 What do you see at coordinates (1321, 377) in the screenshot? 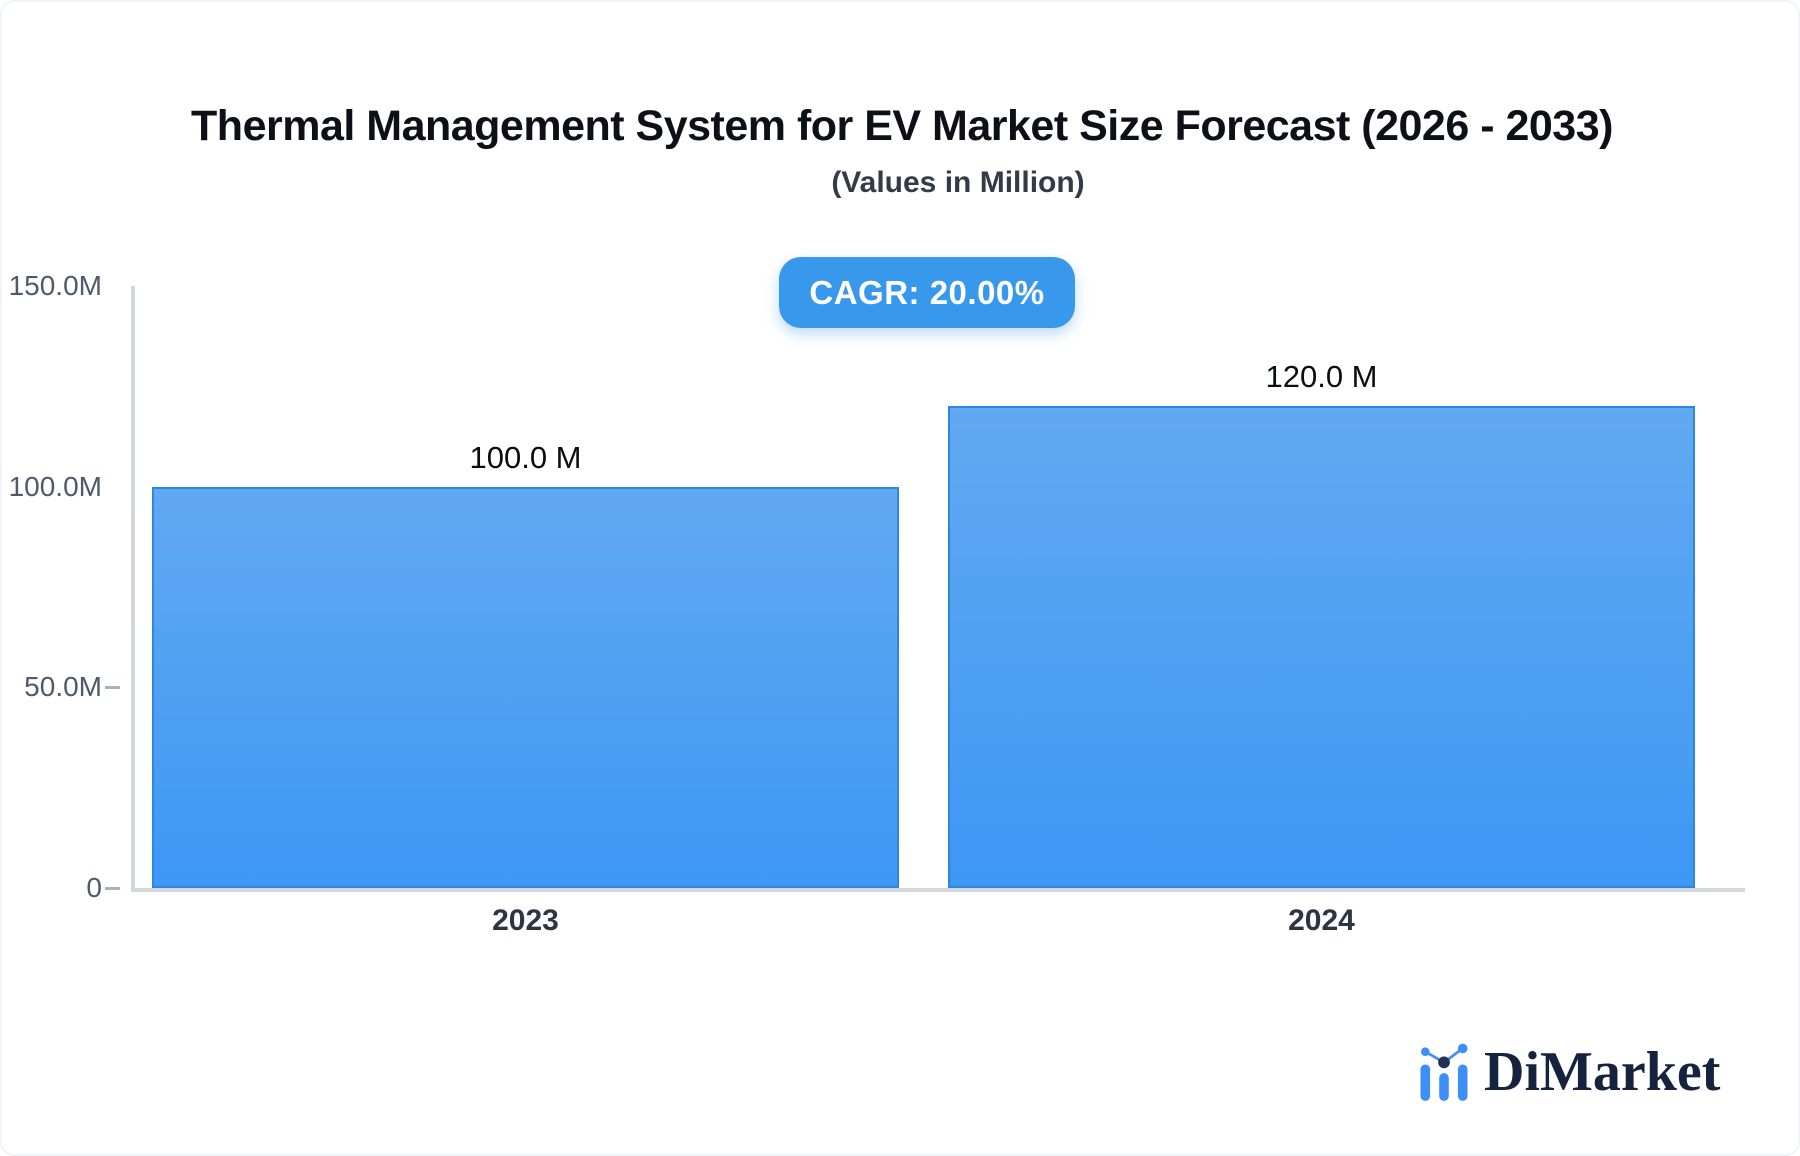
I see `bar-value-label-2024: 120.0 M` at bounding box center [1321, 377].